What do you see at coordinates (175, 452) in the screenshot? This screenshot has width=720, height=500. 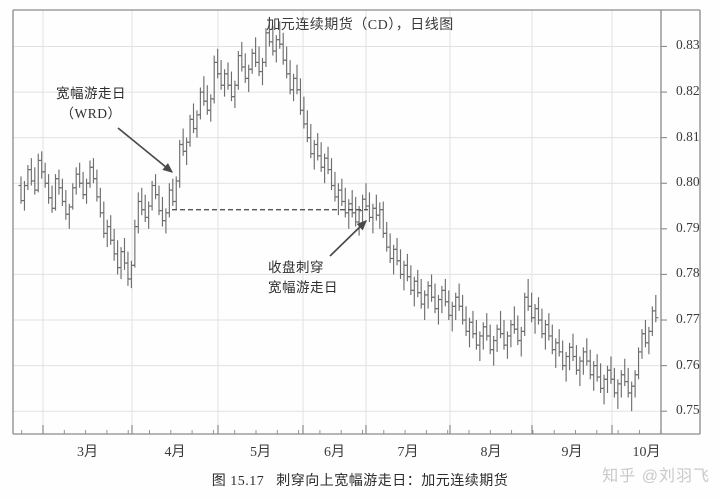 I see `x-axis-label-4月: 4月` at bounding box center [175, 452].